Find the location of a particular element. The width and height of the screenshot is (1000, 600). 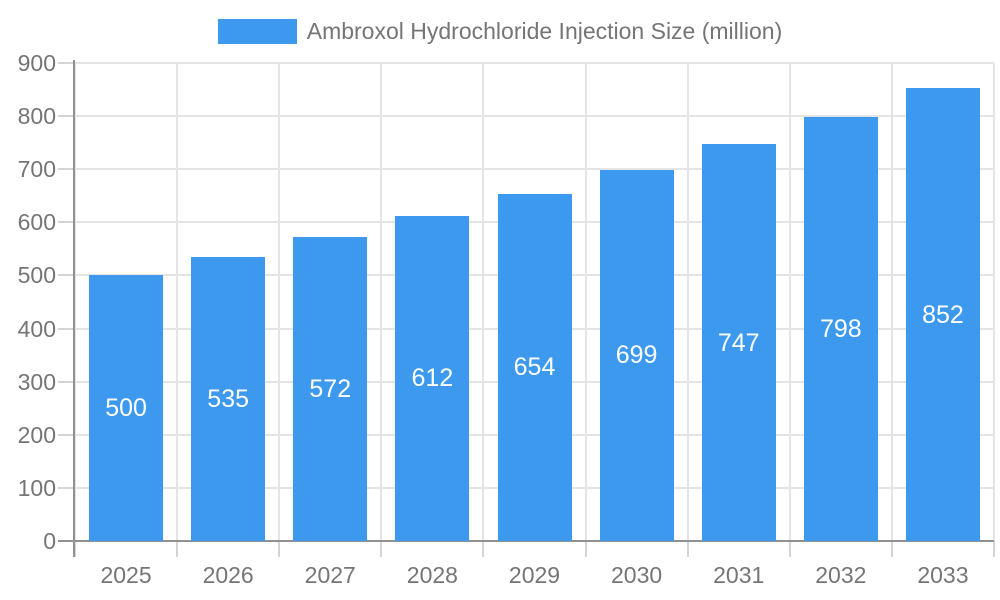

bar-value-label: 852 is located at coordinates (943, 314).